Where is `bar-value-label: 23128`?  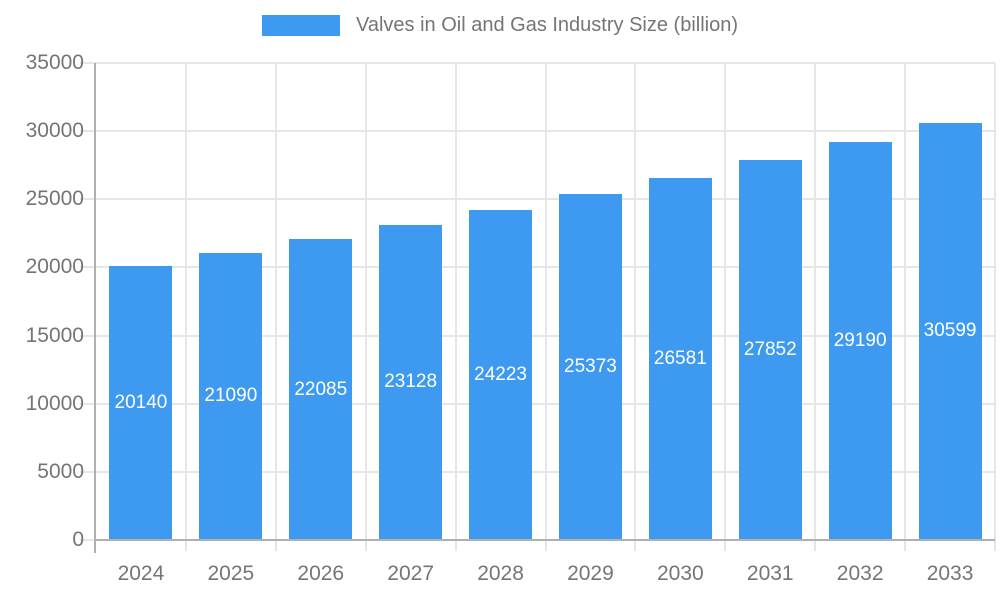 bar-value-label: 23128 is located at coordinates (411, 382).